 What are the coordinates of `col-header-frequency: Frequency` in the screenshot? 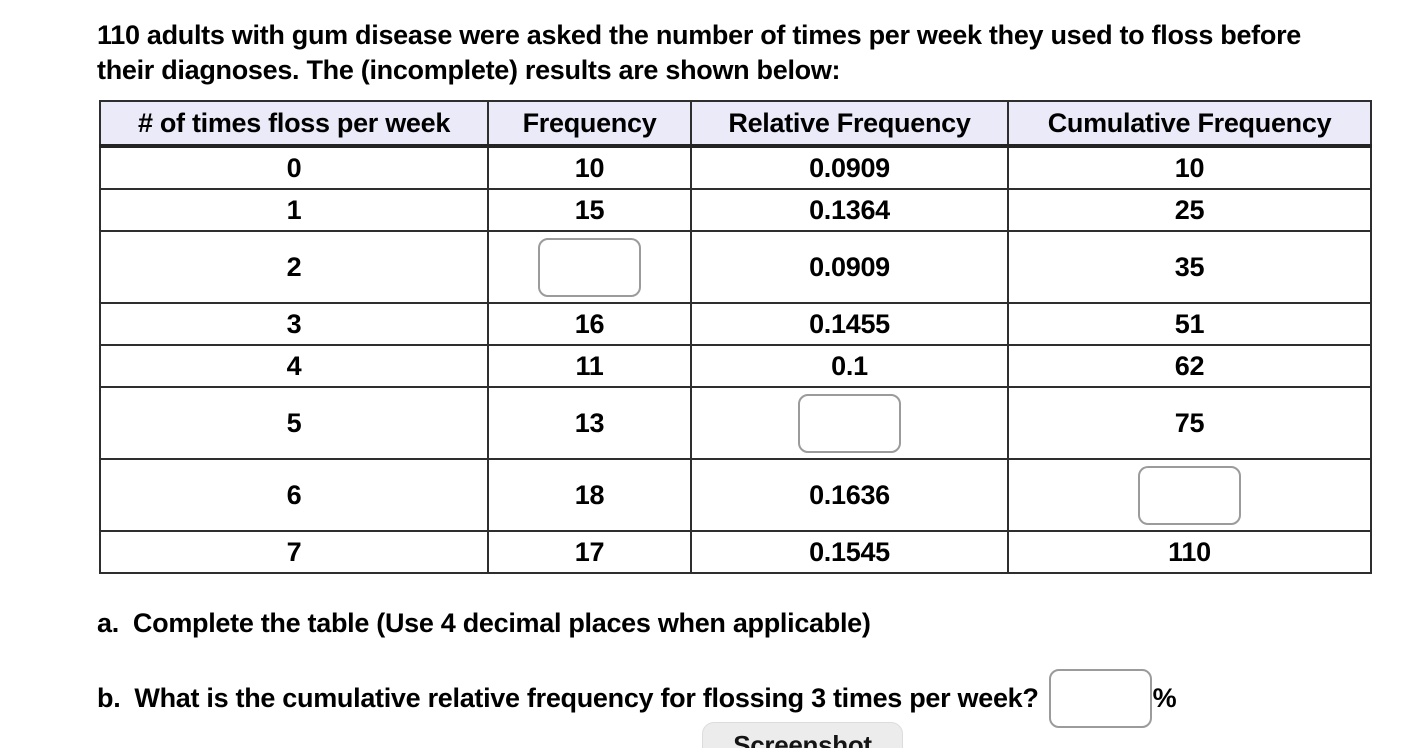 It's located at (589, 124).